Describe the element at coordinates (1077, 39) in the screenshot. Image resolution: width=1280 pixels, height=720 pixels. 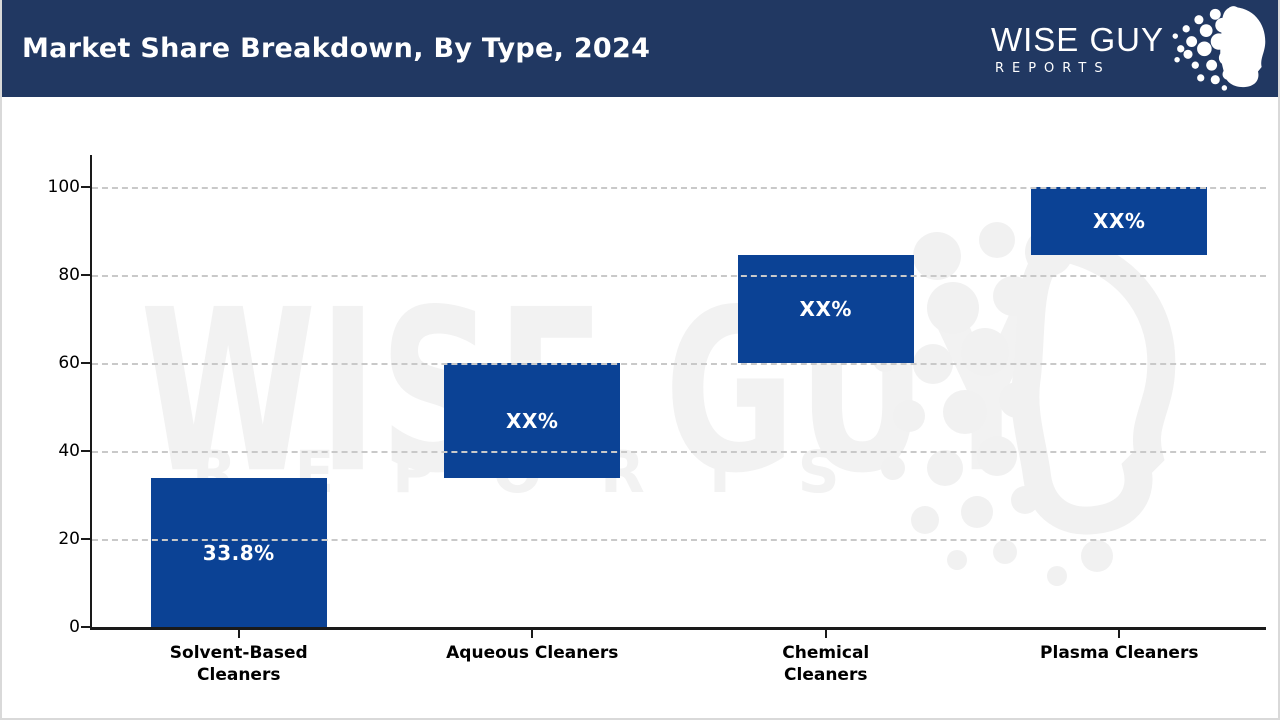
I see `logo-wordmark: WISE GUY` at that location.